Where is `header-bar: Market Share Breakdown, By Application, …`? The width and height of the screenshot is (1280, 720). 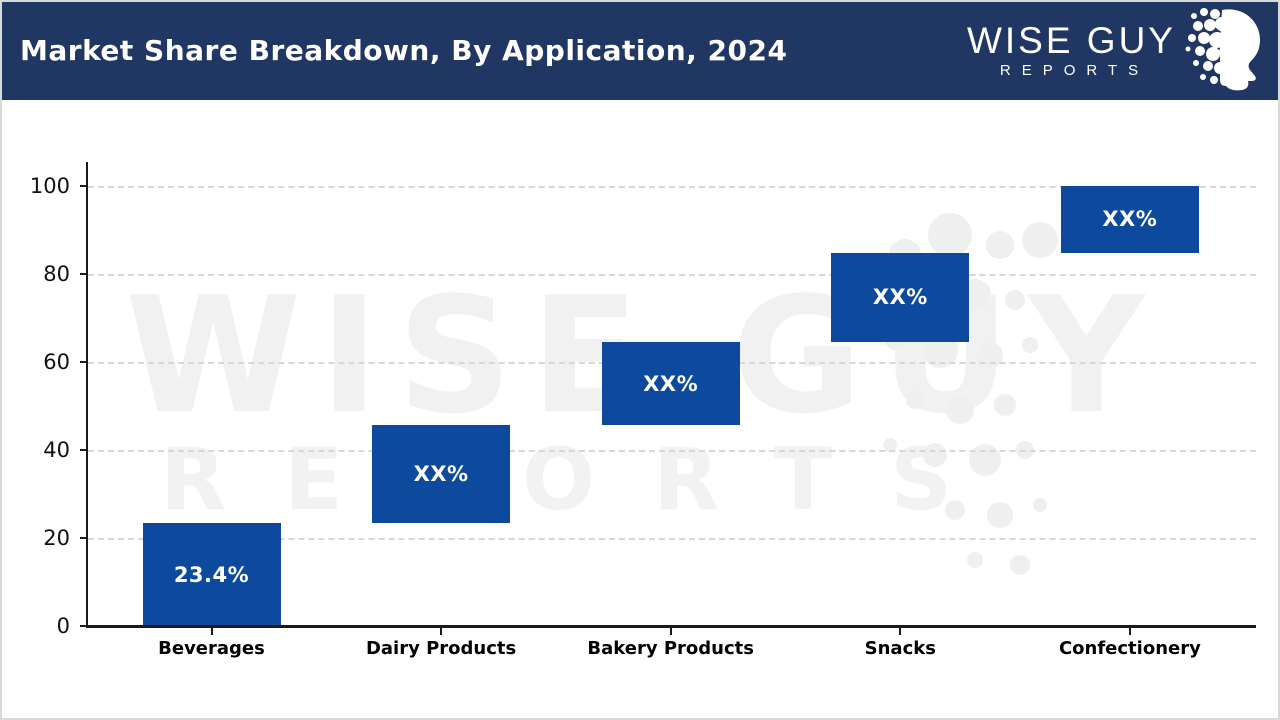 header-bar: Market Share Breakdown, By Application, … is located at coordinates (640, 50).